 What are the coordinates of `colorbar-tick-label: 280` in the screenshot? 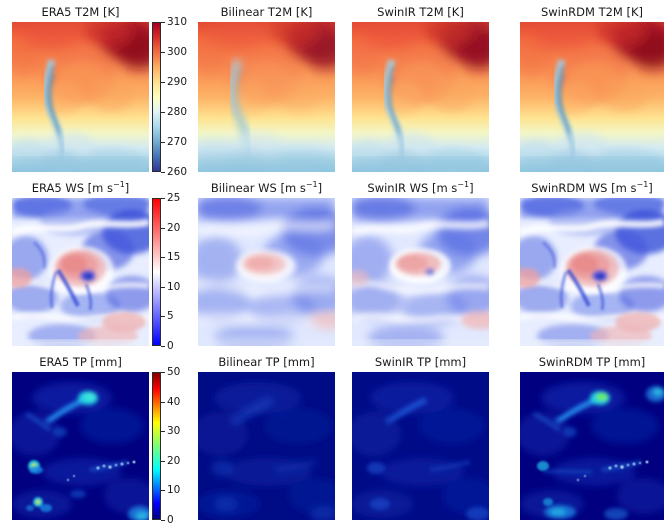 It's located at (177, 112).